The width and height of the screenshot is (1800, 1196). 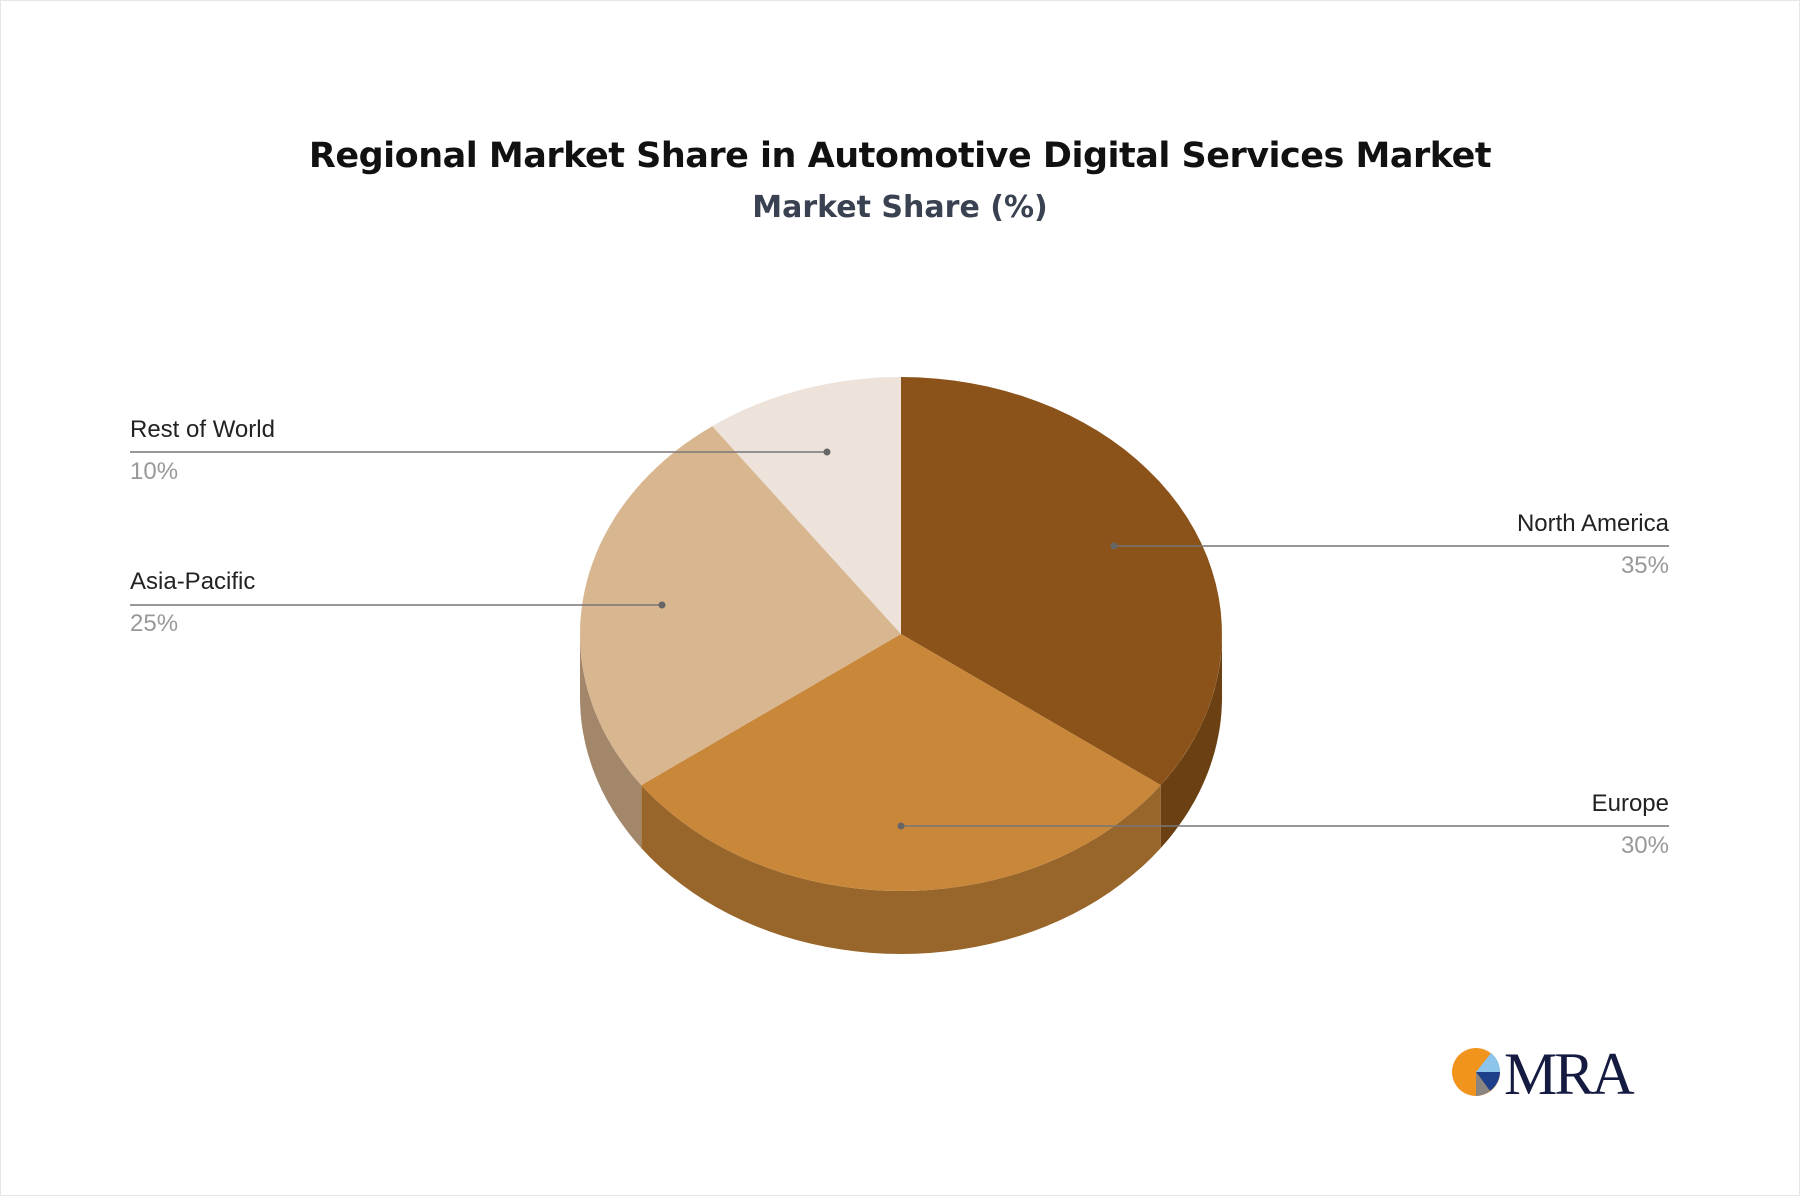 What do you see at coordinates (1592, 523) in the screenshot?
I see `label-north-america: North America` at bounding box center [1592, 523].